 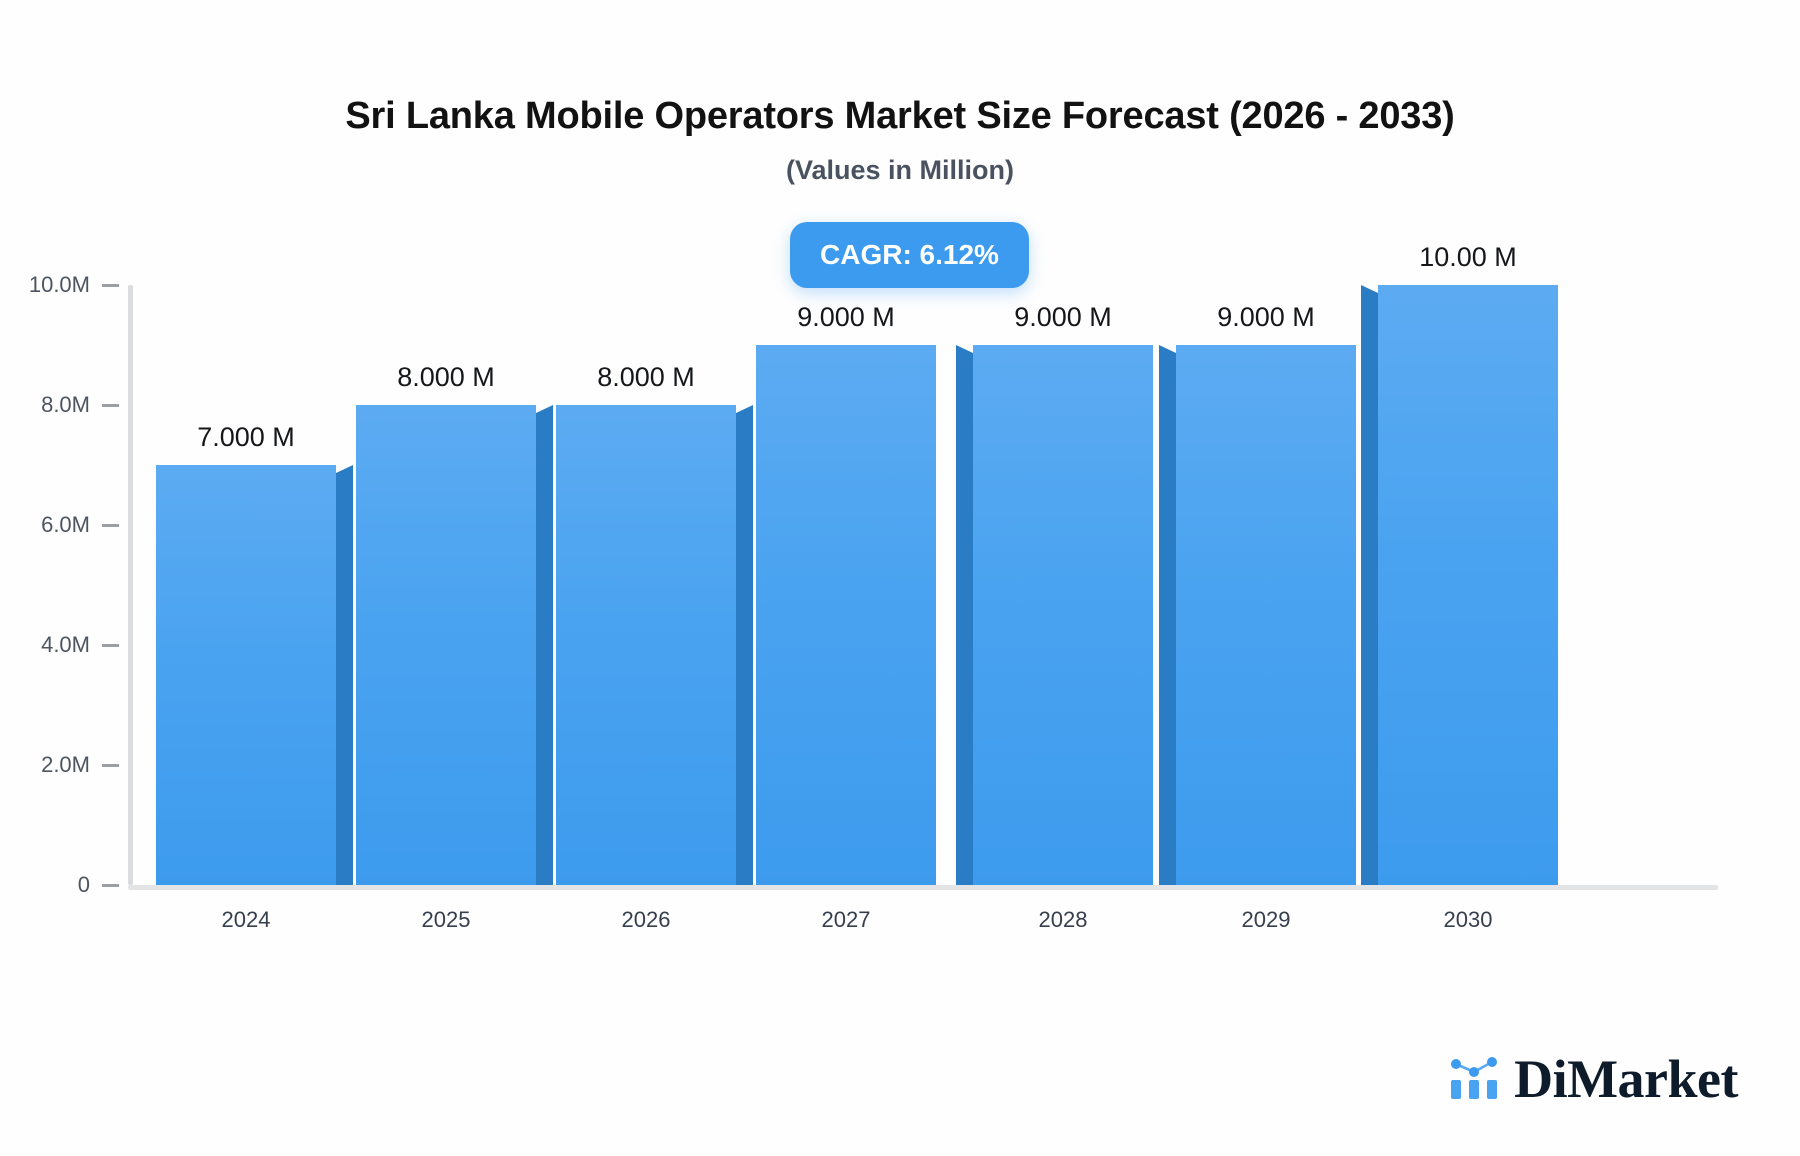 I want to click on x-axis-label-2027: 2027, so click(x=846, y=919).